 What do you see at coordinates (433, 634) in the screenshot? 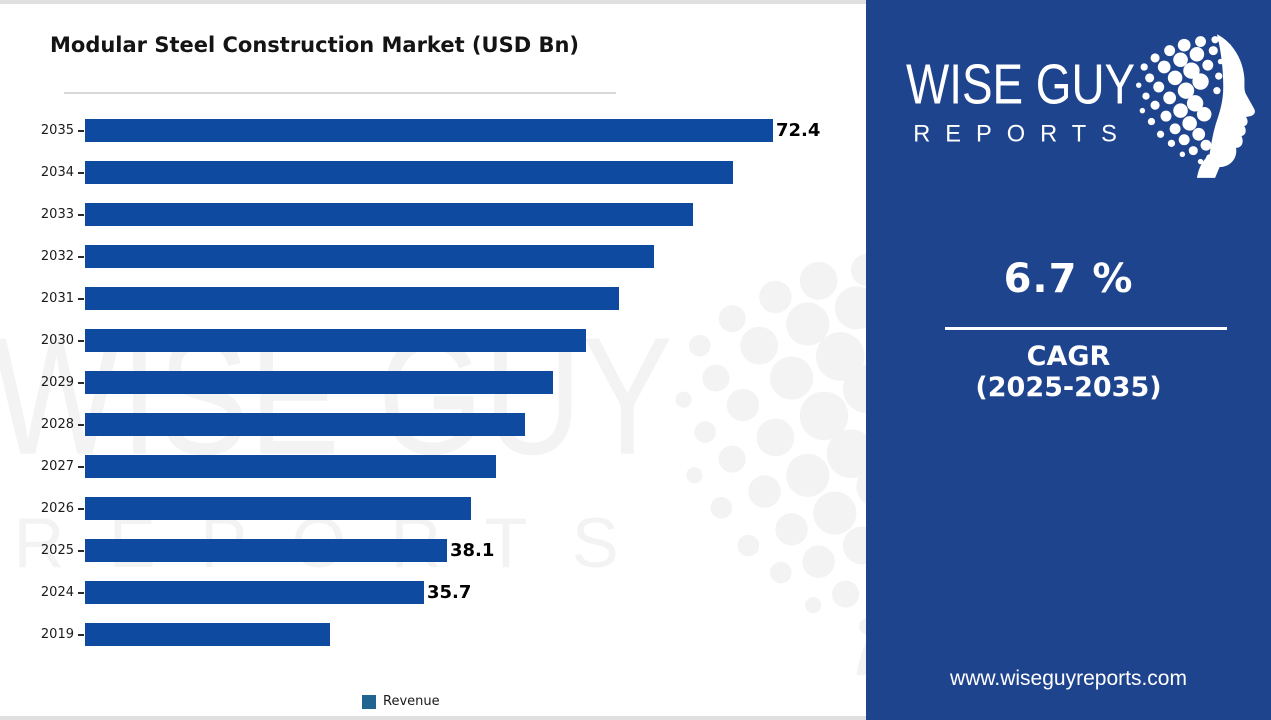
I see `bar-row: 2019` at bounding box center [433, 634].